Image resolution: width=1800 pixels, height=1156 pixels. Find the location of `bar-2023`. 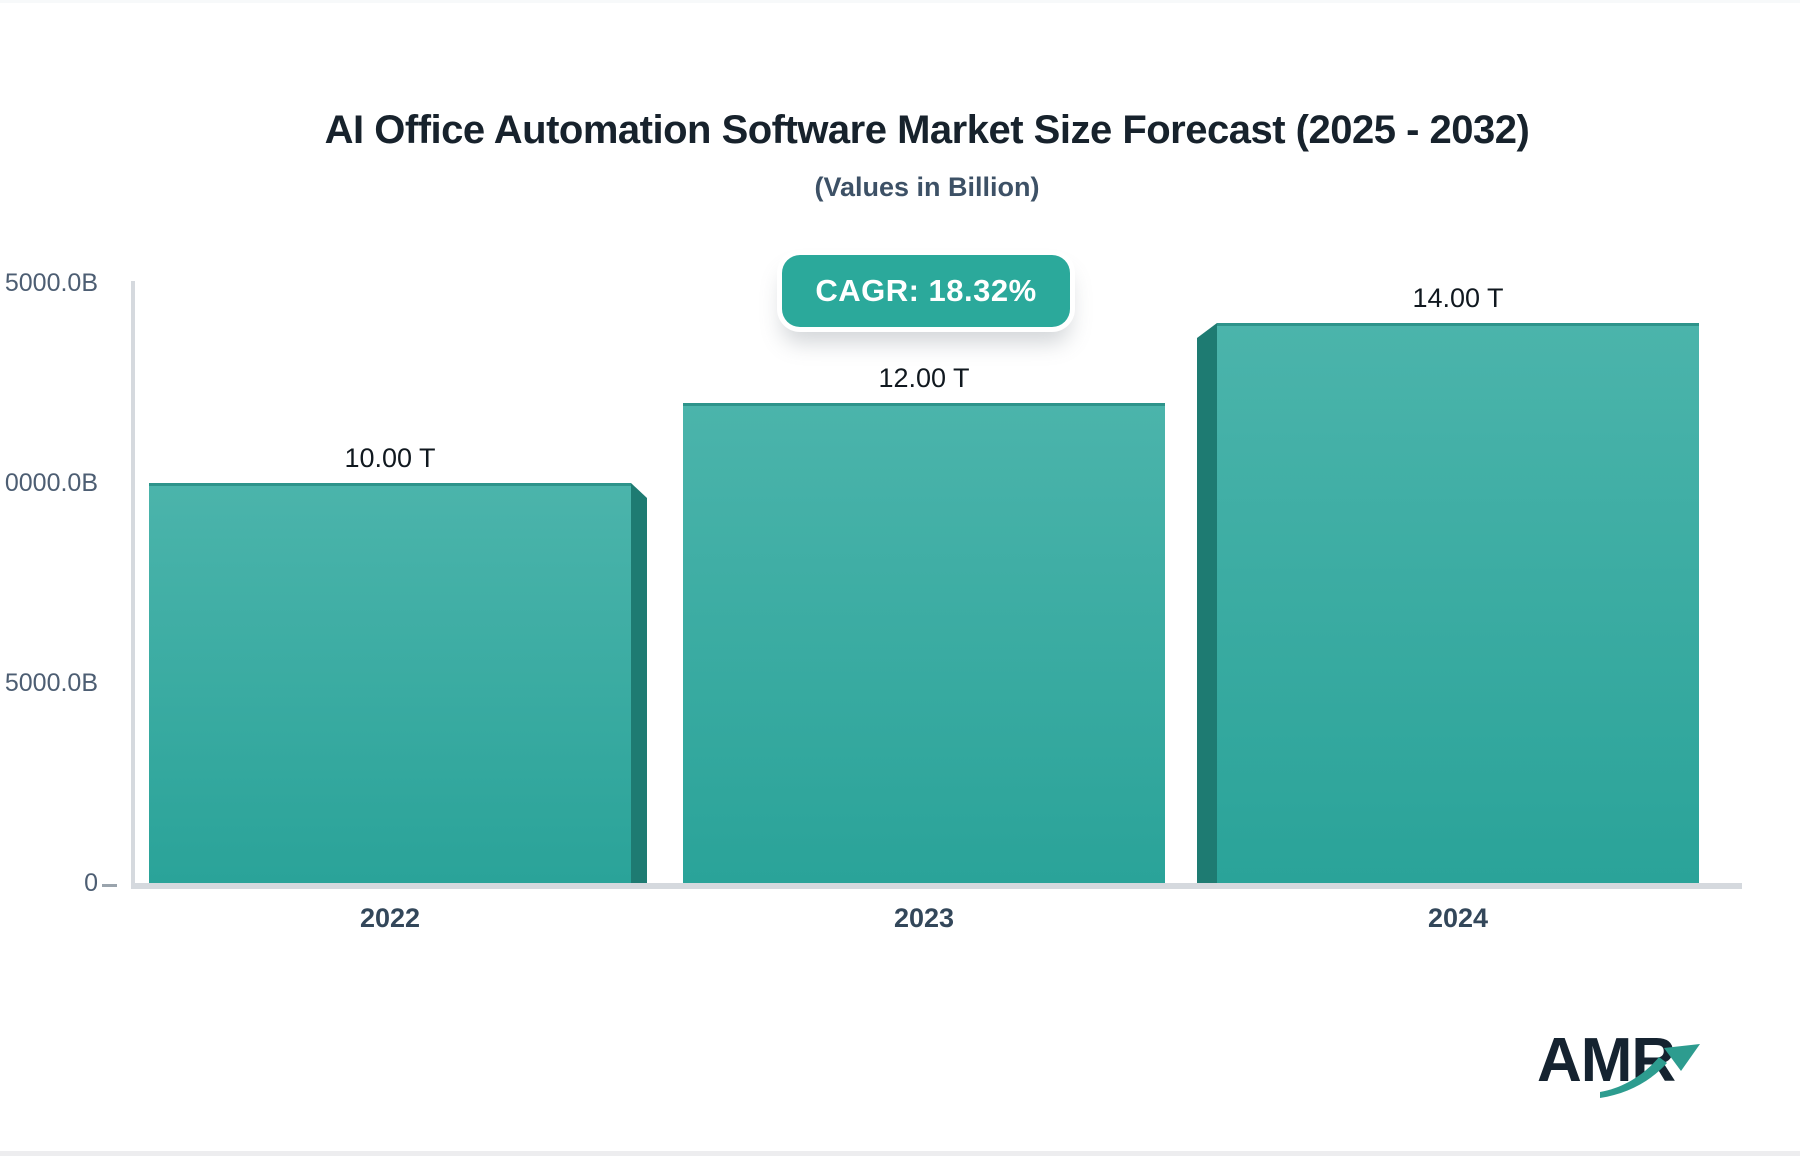

bar-2023 is located at coordinates (924, 643).